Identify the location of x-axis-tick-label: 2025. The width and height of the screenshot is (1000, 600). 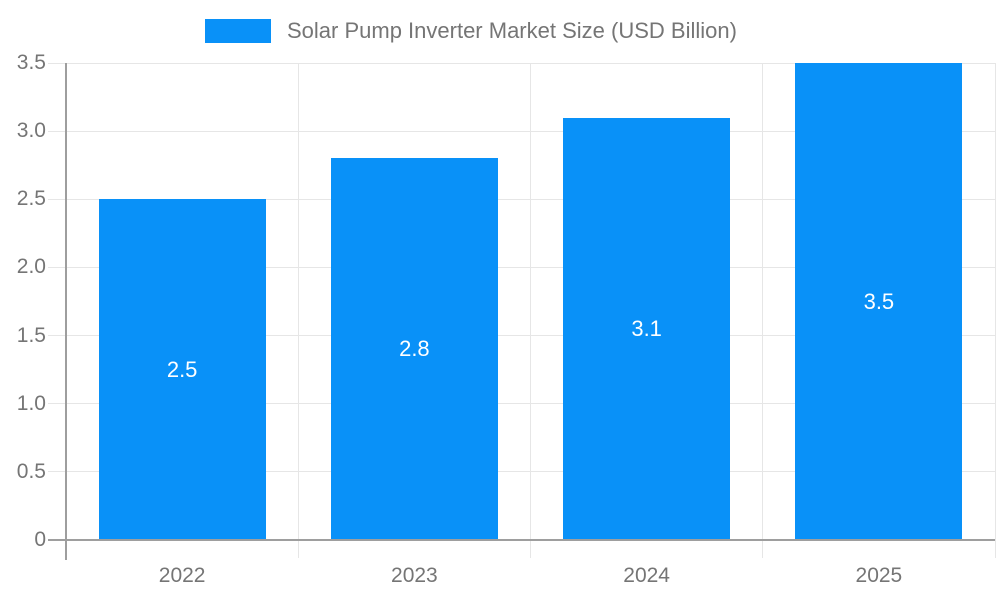
(879, 575).